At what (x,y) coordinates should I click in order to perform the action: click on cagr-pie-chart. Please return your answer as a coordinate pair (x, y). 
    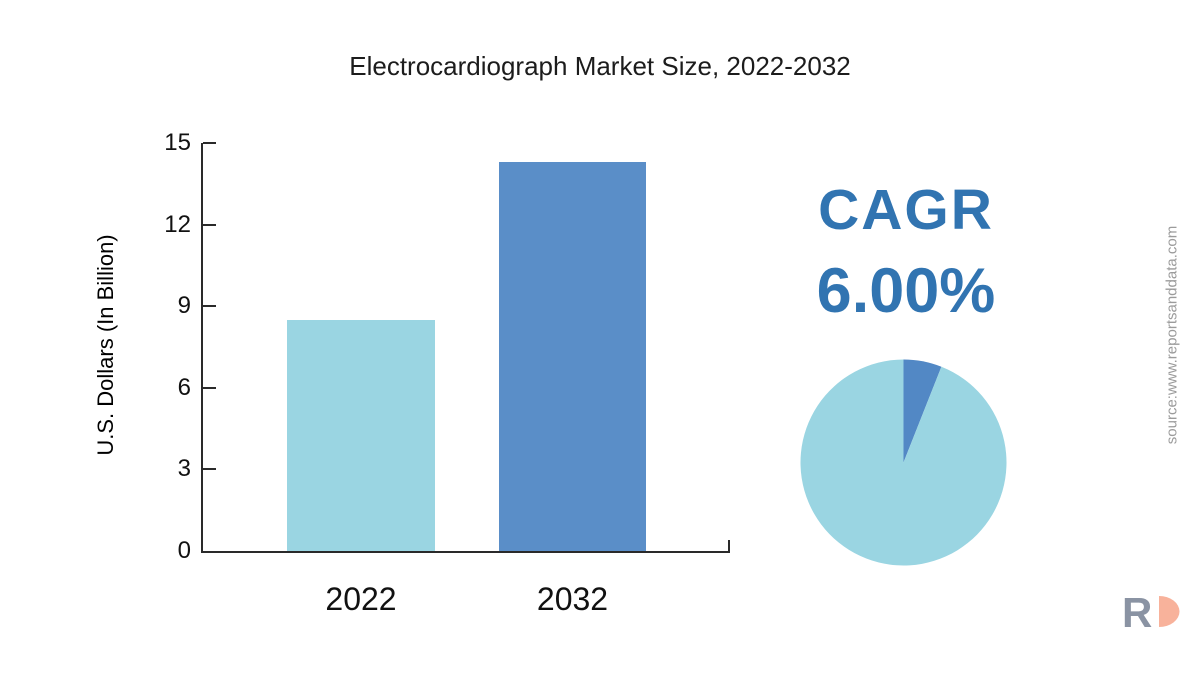
    Looking at the image, I should click on (903, 462).